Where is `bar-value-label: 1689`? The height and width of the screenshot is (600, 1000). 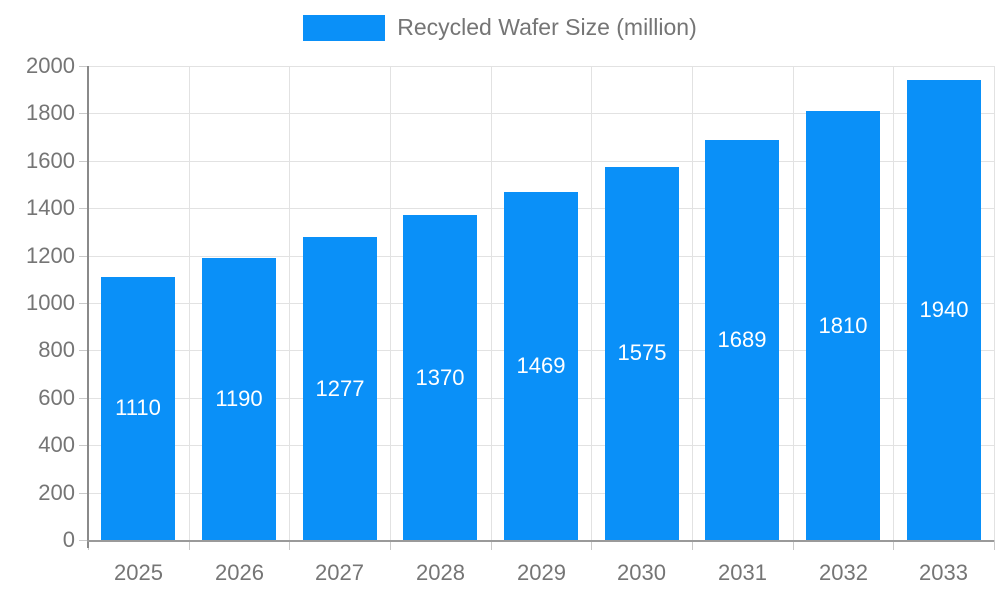
bar-value-label: 1689 is located at coordinates (742, 339).